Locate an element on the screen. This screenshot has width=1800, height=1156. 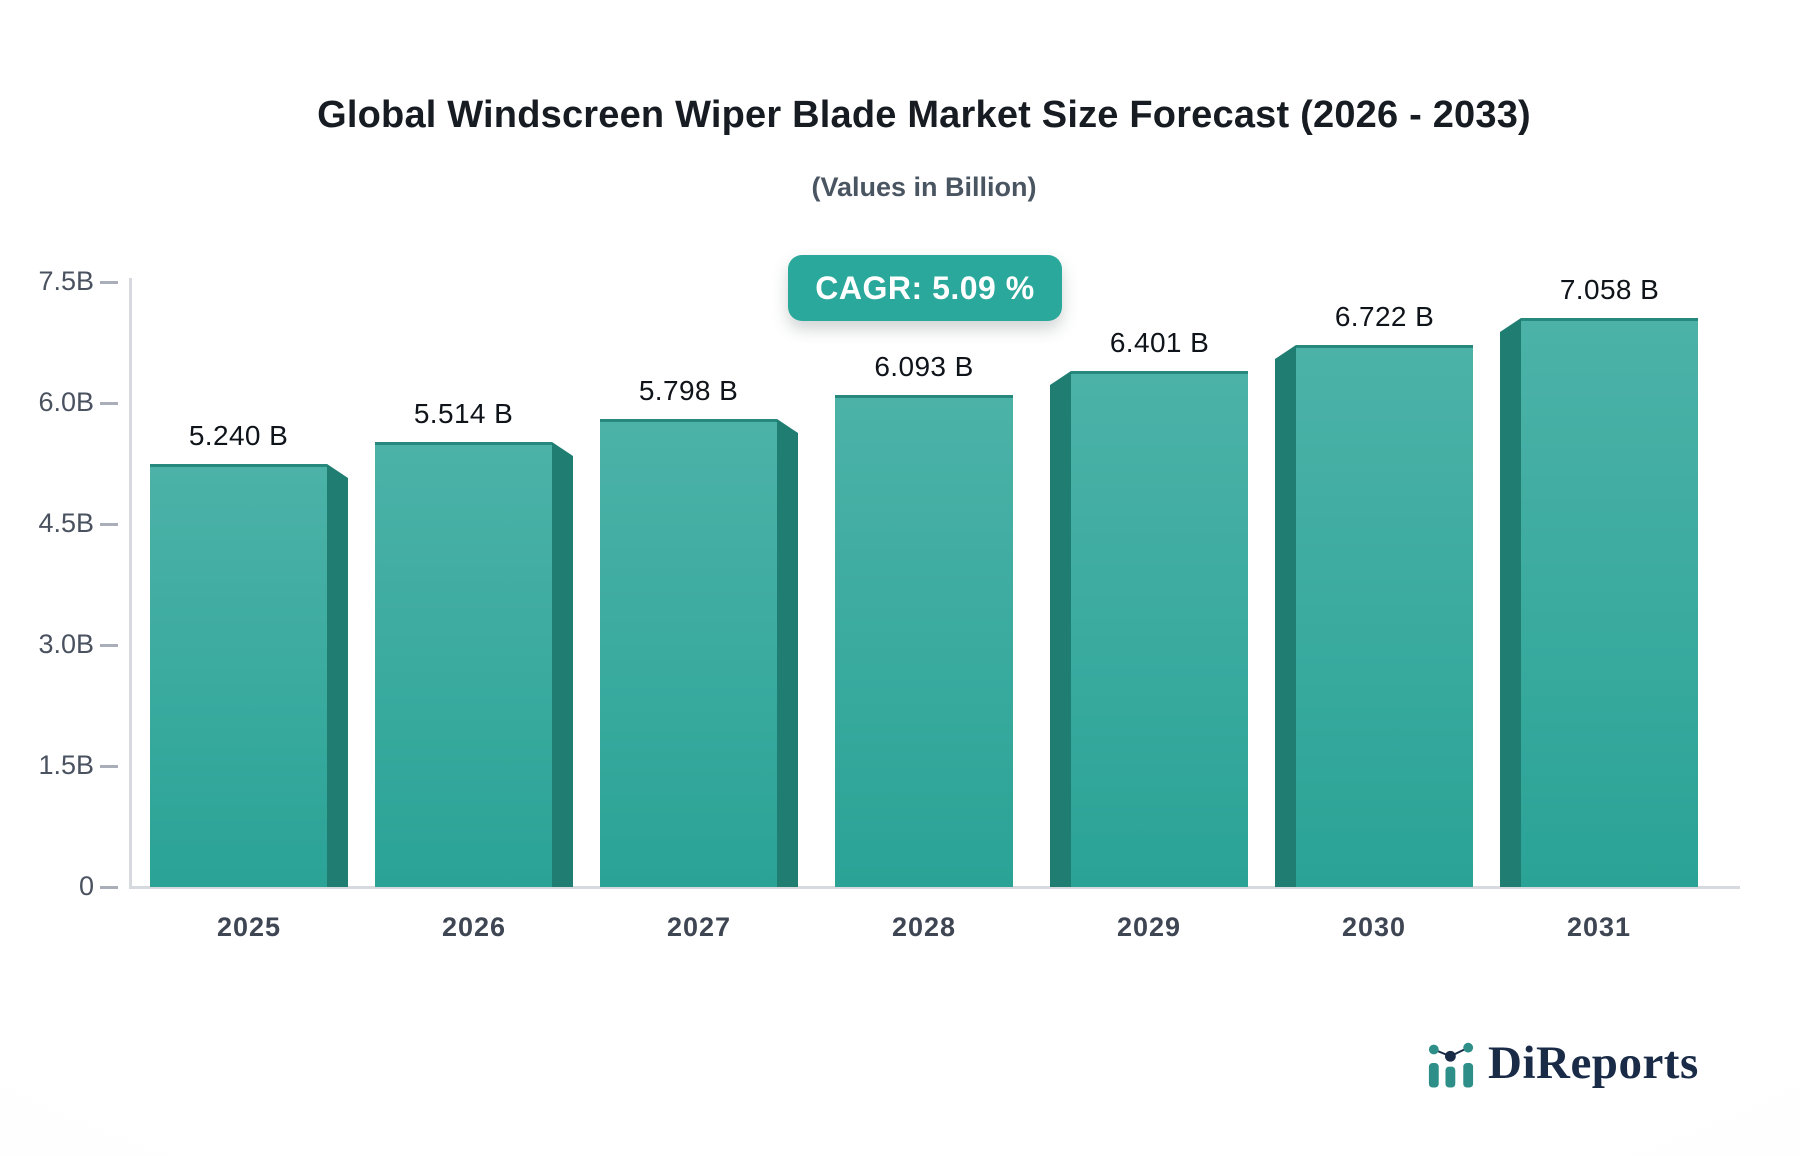
y-axis-line is located at coordinates (130, 583).